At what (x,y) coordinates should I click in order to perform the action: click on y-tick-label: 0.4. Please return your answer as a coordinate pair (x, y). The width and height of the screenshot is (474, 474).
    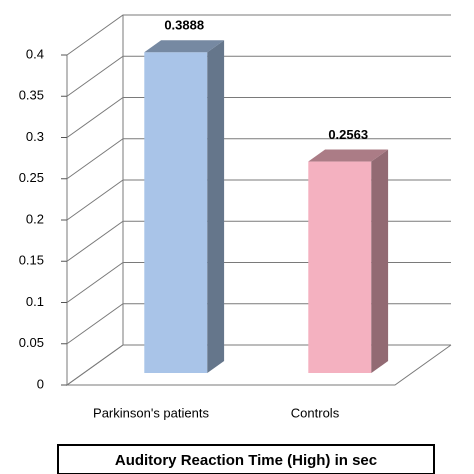
    Looking at the image, I should click on (35, 53).